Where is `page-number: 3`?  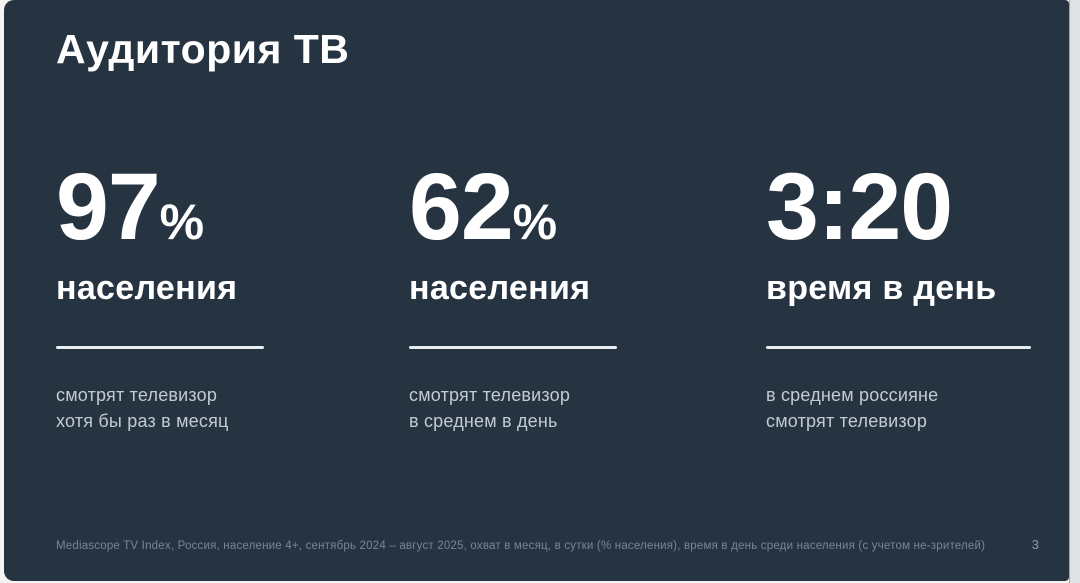
page-number: 3 is located at coordinates (1035, 544).